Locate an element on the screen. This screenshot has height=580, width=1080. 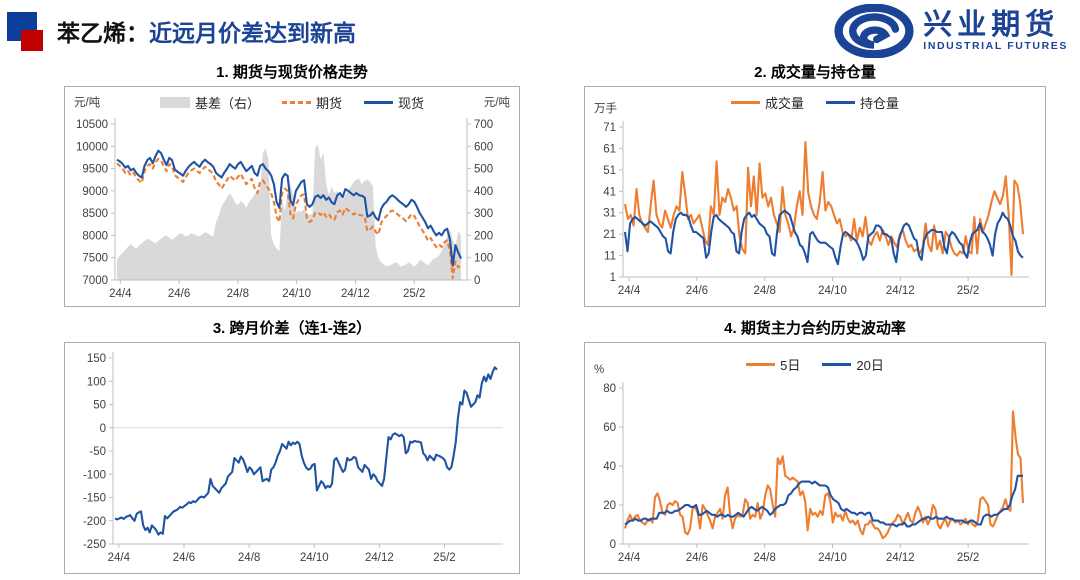
tick-label: 9500 is located at coordinates (95, 170).